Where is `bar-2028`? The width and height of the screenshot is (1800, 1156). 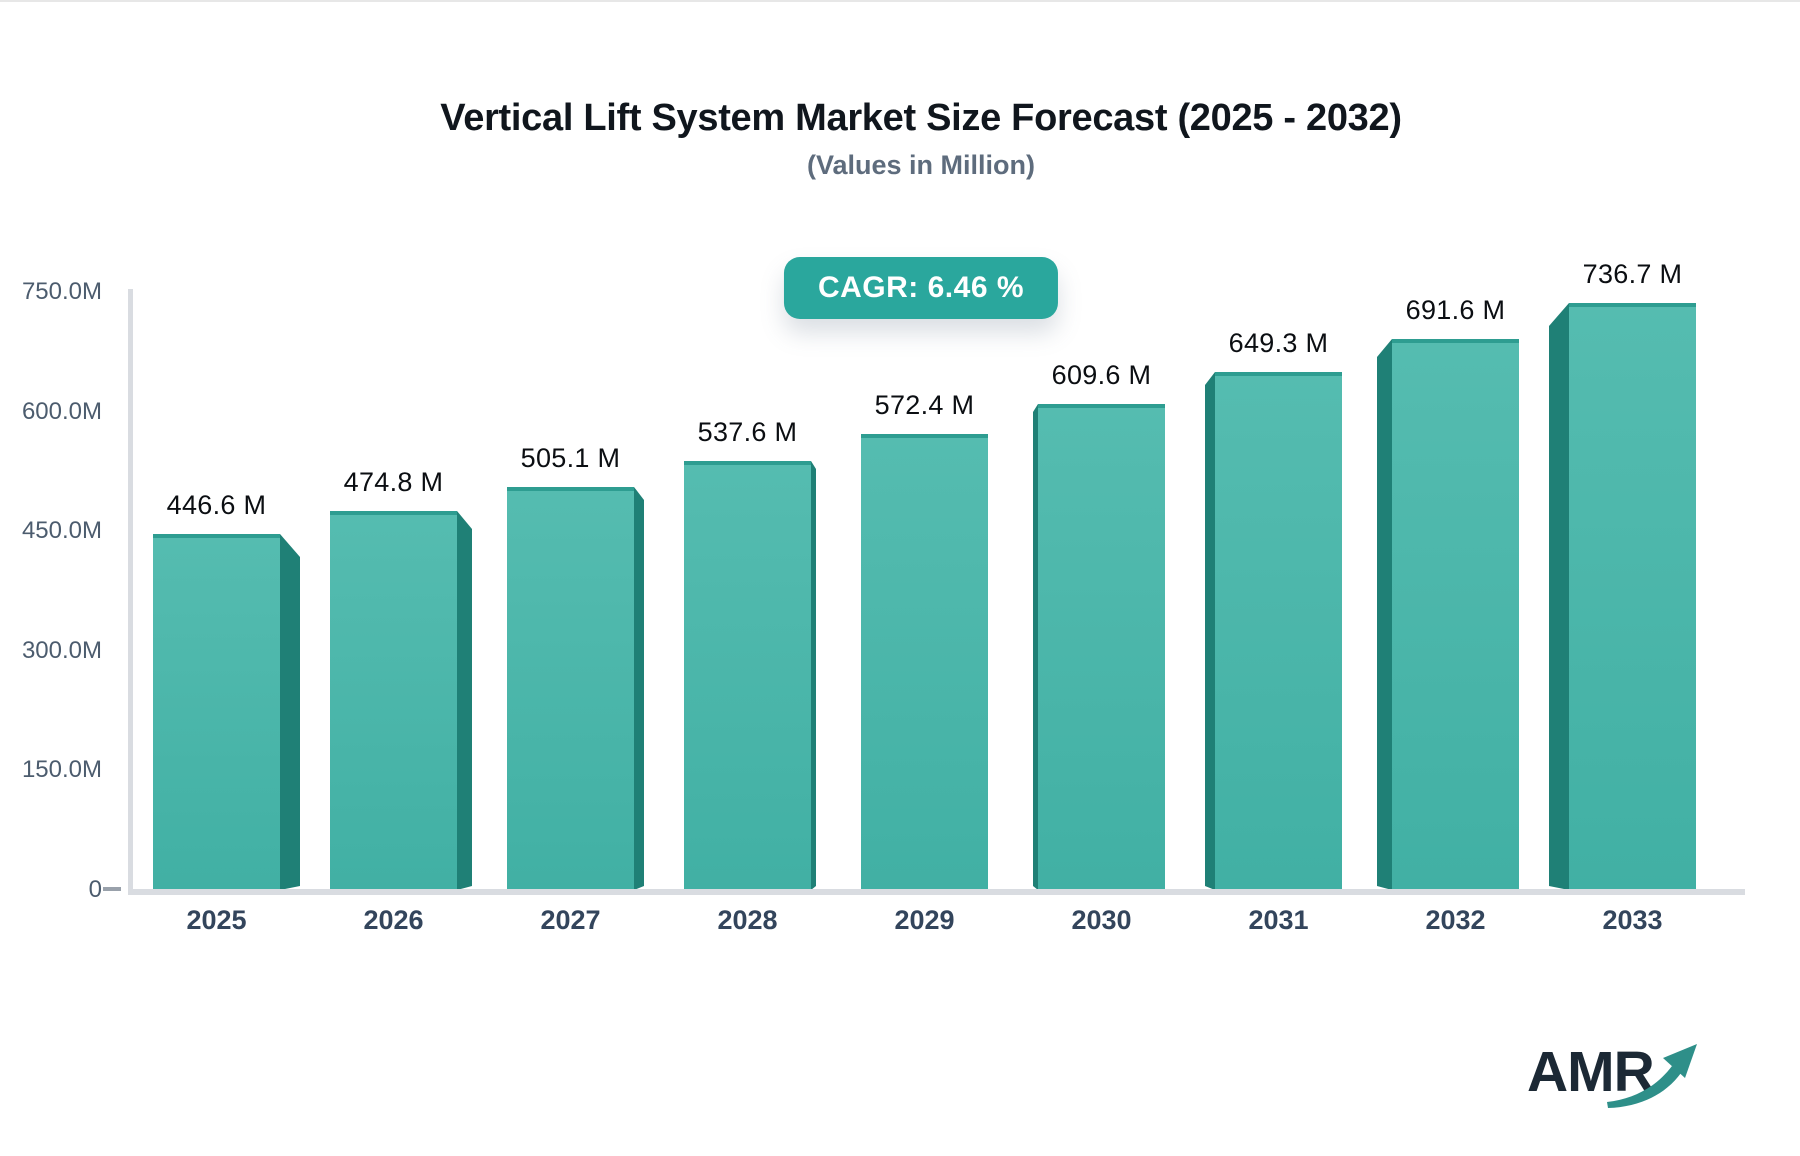
bar-2028 is located at coordinates (750, 675).